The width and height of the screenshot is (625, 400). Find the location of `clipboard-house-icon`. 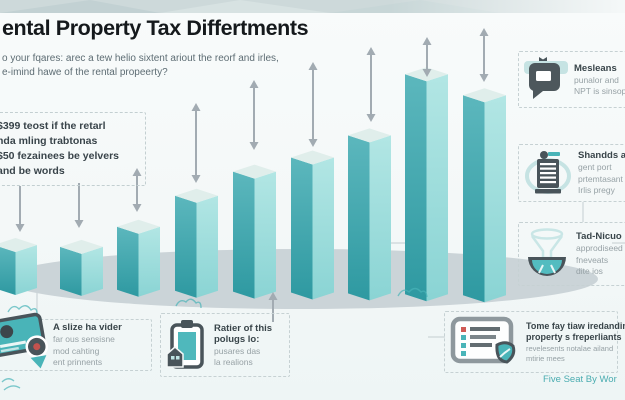

clipboard-house-icon is located at coordinates (187, 345).